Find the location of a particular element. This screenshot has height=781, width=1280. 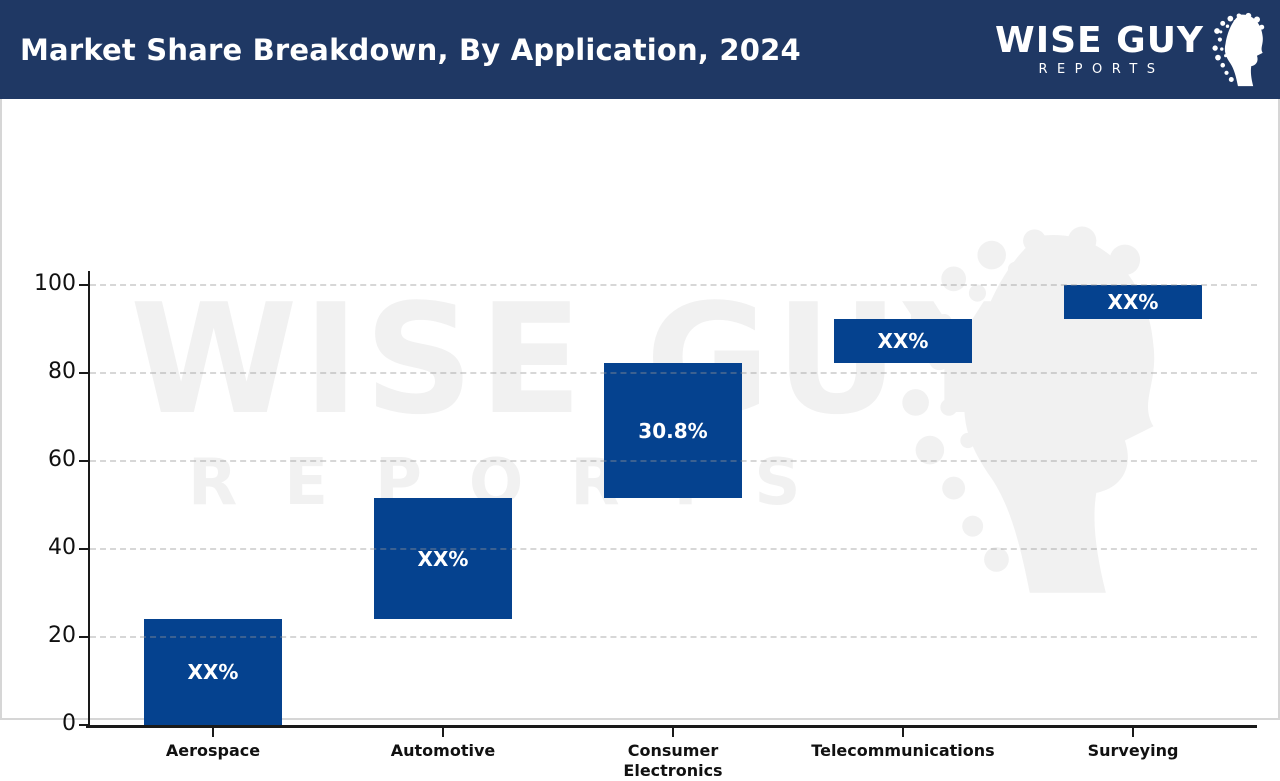

x-category-label-aerospace: Aerospace is located at coordinates (213, 751).